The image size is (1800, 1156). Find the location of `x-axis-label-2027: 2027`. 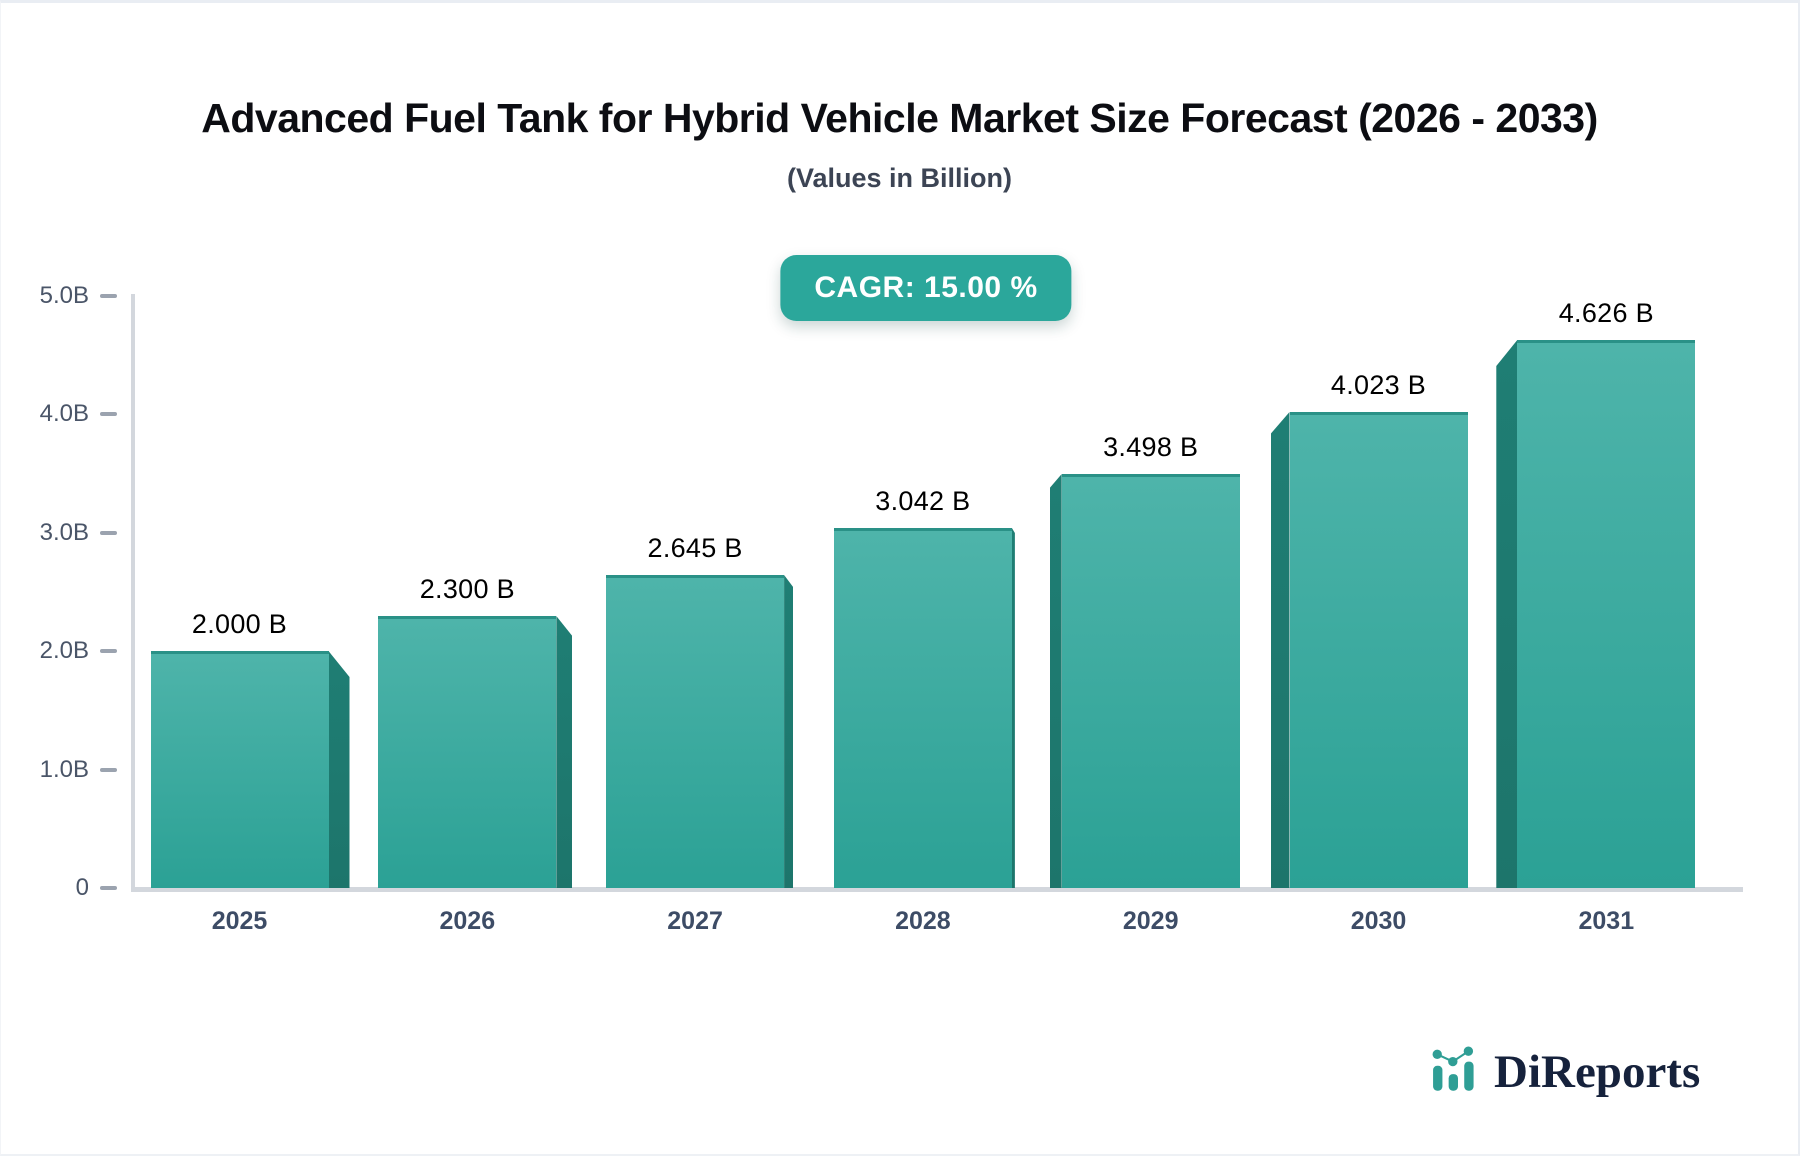

x-axis-label-2027: 2027 is located at coordinates (695, 921).